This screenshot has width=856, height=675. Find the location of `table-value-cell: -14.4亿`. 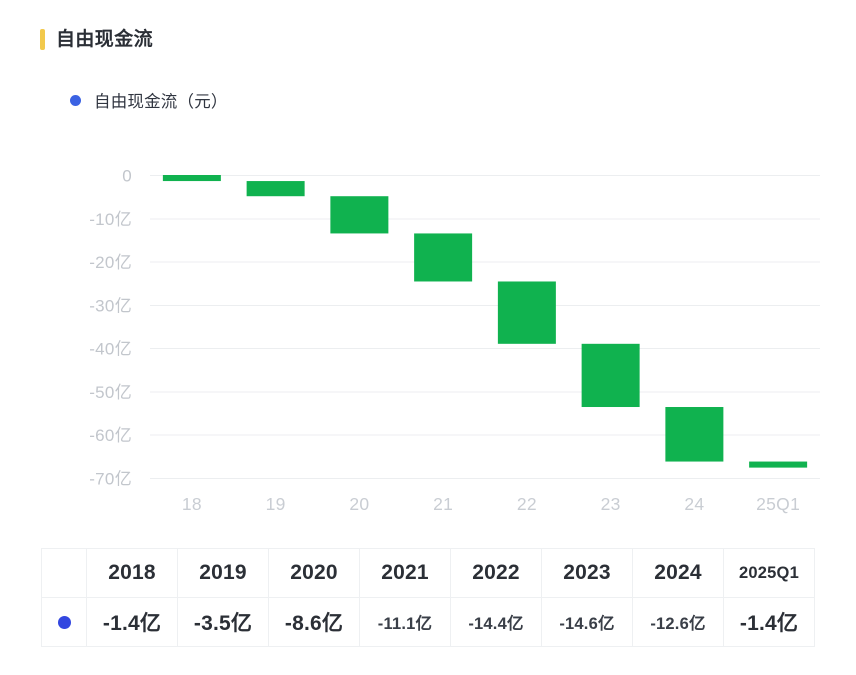

table-value-cell: -14.4亿 is located at coordinates (496, 622).